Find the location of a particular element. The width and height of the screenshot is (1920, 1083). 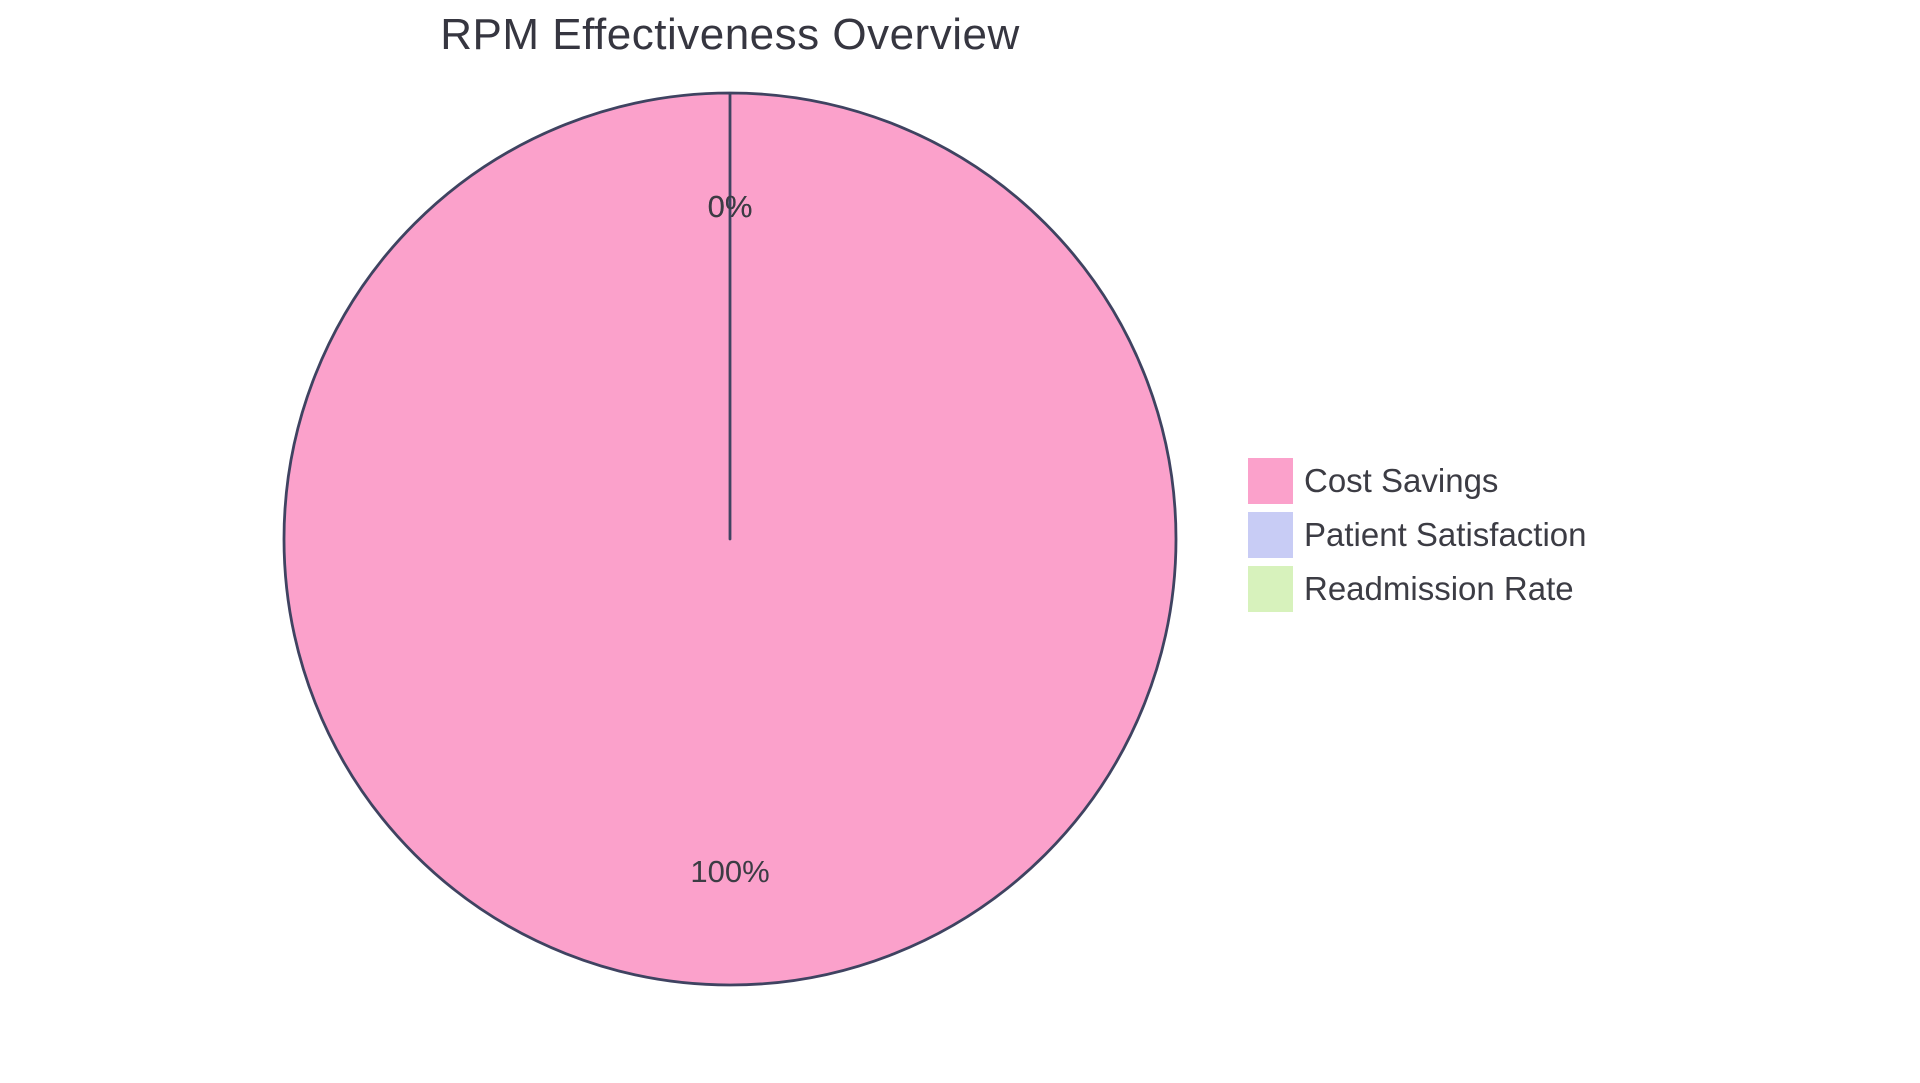

legend-item-patient-satisfaction: Patient Satisfaction is located at coordinates (1417, 535).